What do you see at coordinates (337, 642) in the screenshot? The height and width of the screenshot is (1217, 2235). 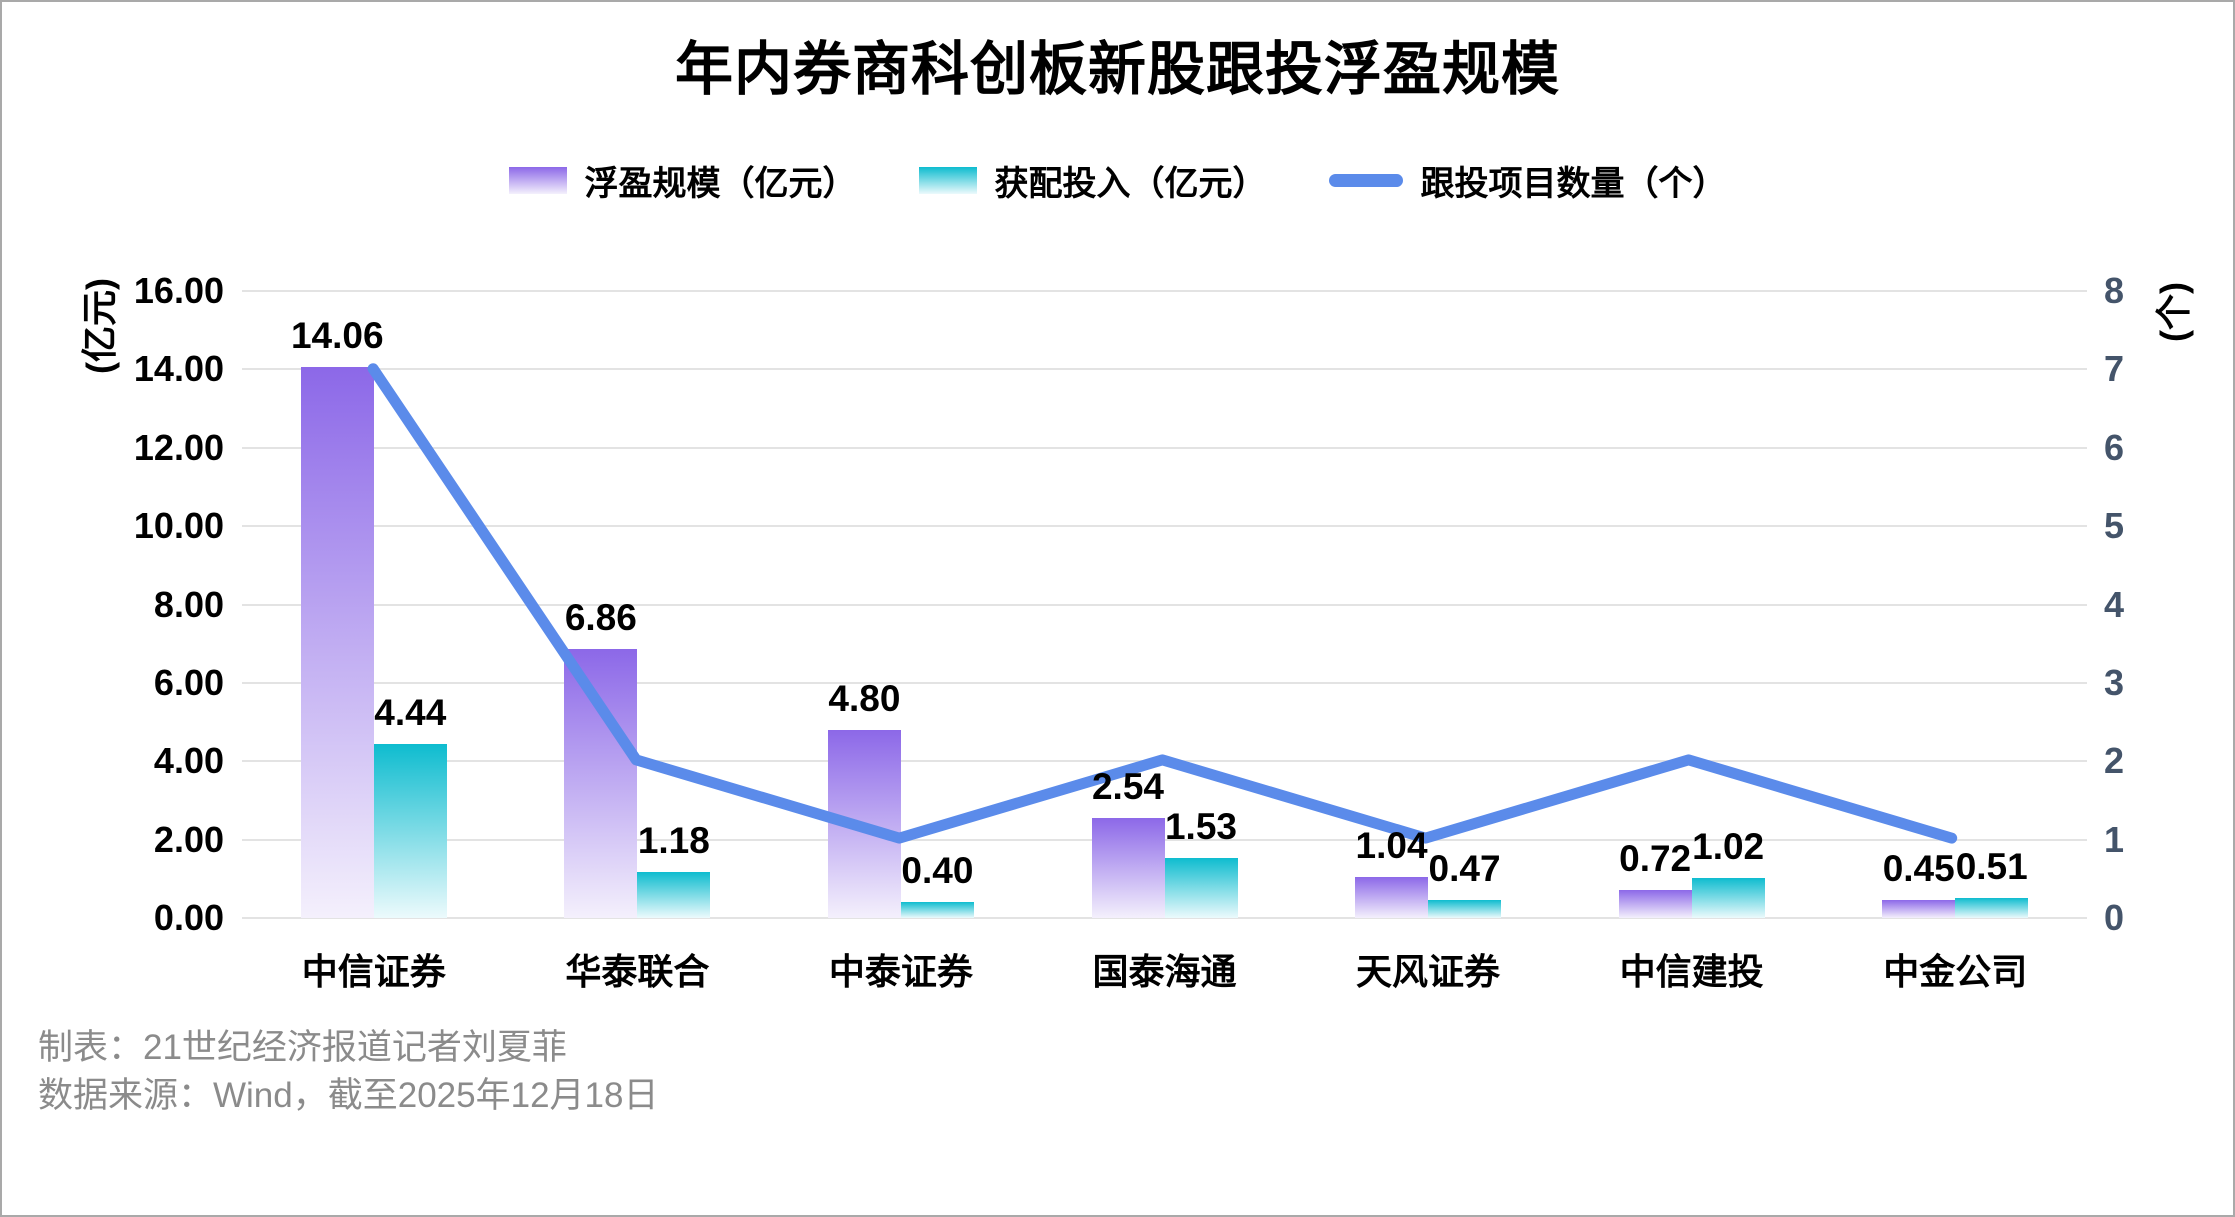 I see `bar-s0-中信证券` at bounding box center [337, 642].